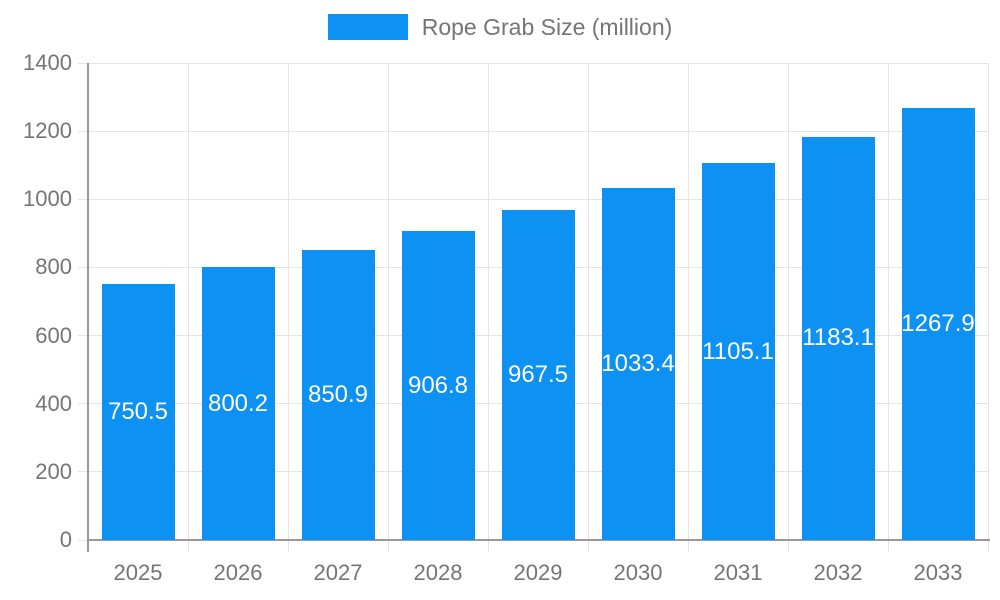 The width and height of the screenshot is (1000, 600). I want to click on x-axis-line, so click(539, 540).